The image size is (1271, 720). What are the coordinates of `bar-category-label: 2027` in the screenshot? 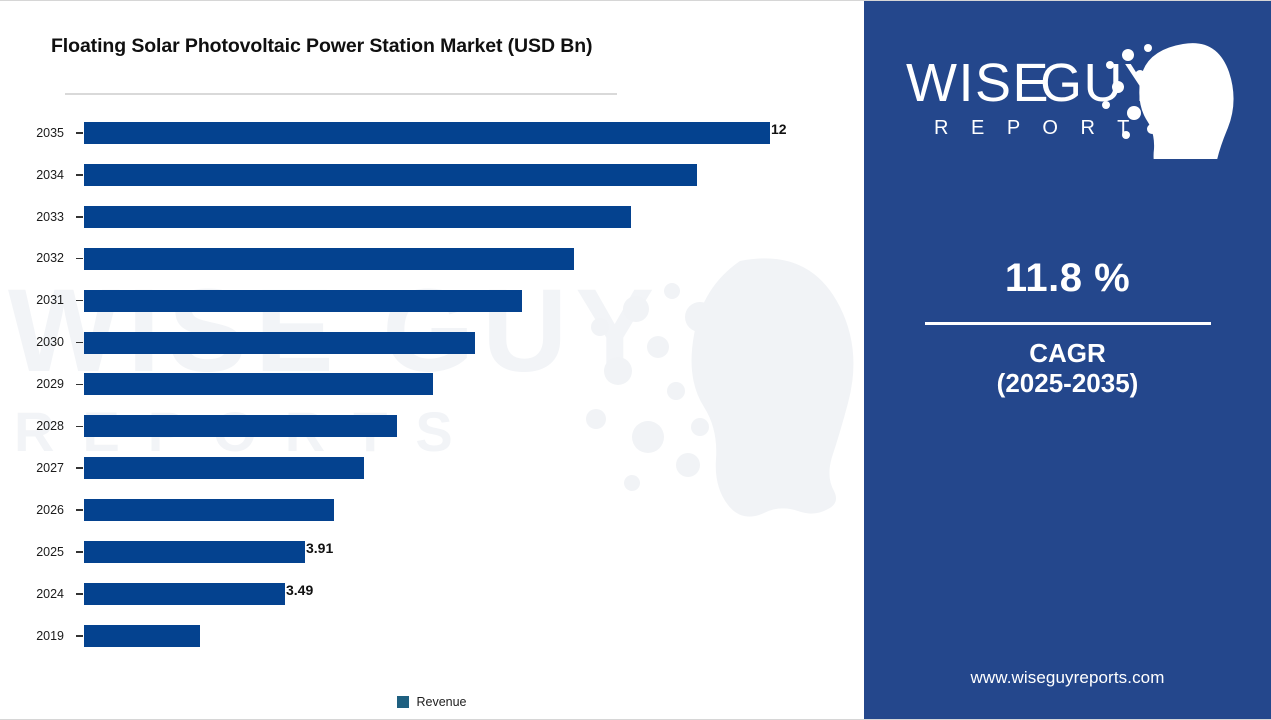 It's located at (50, 467).